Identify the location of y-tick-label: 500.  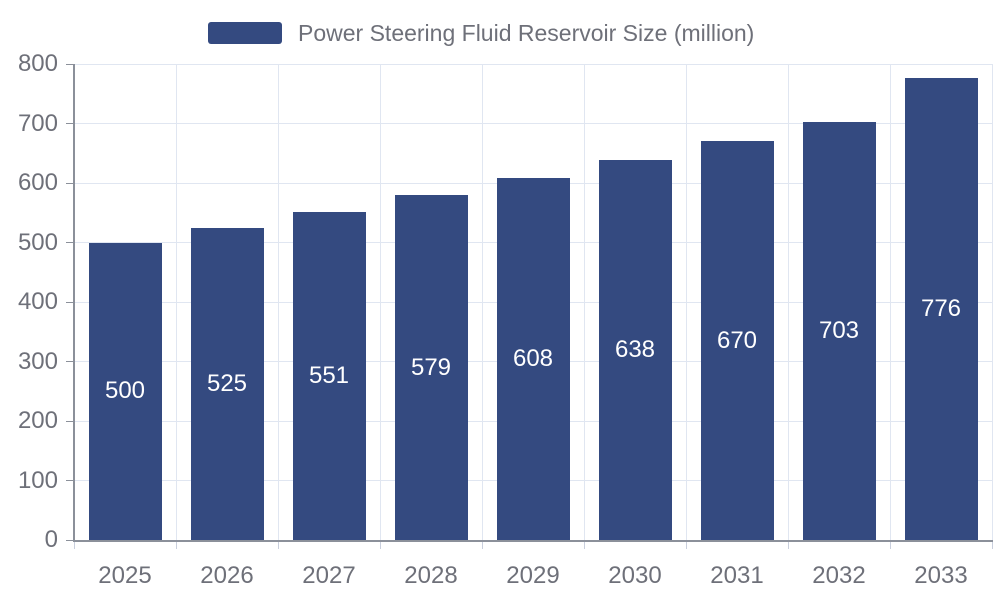
(37, 242).